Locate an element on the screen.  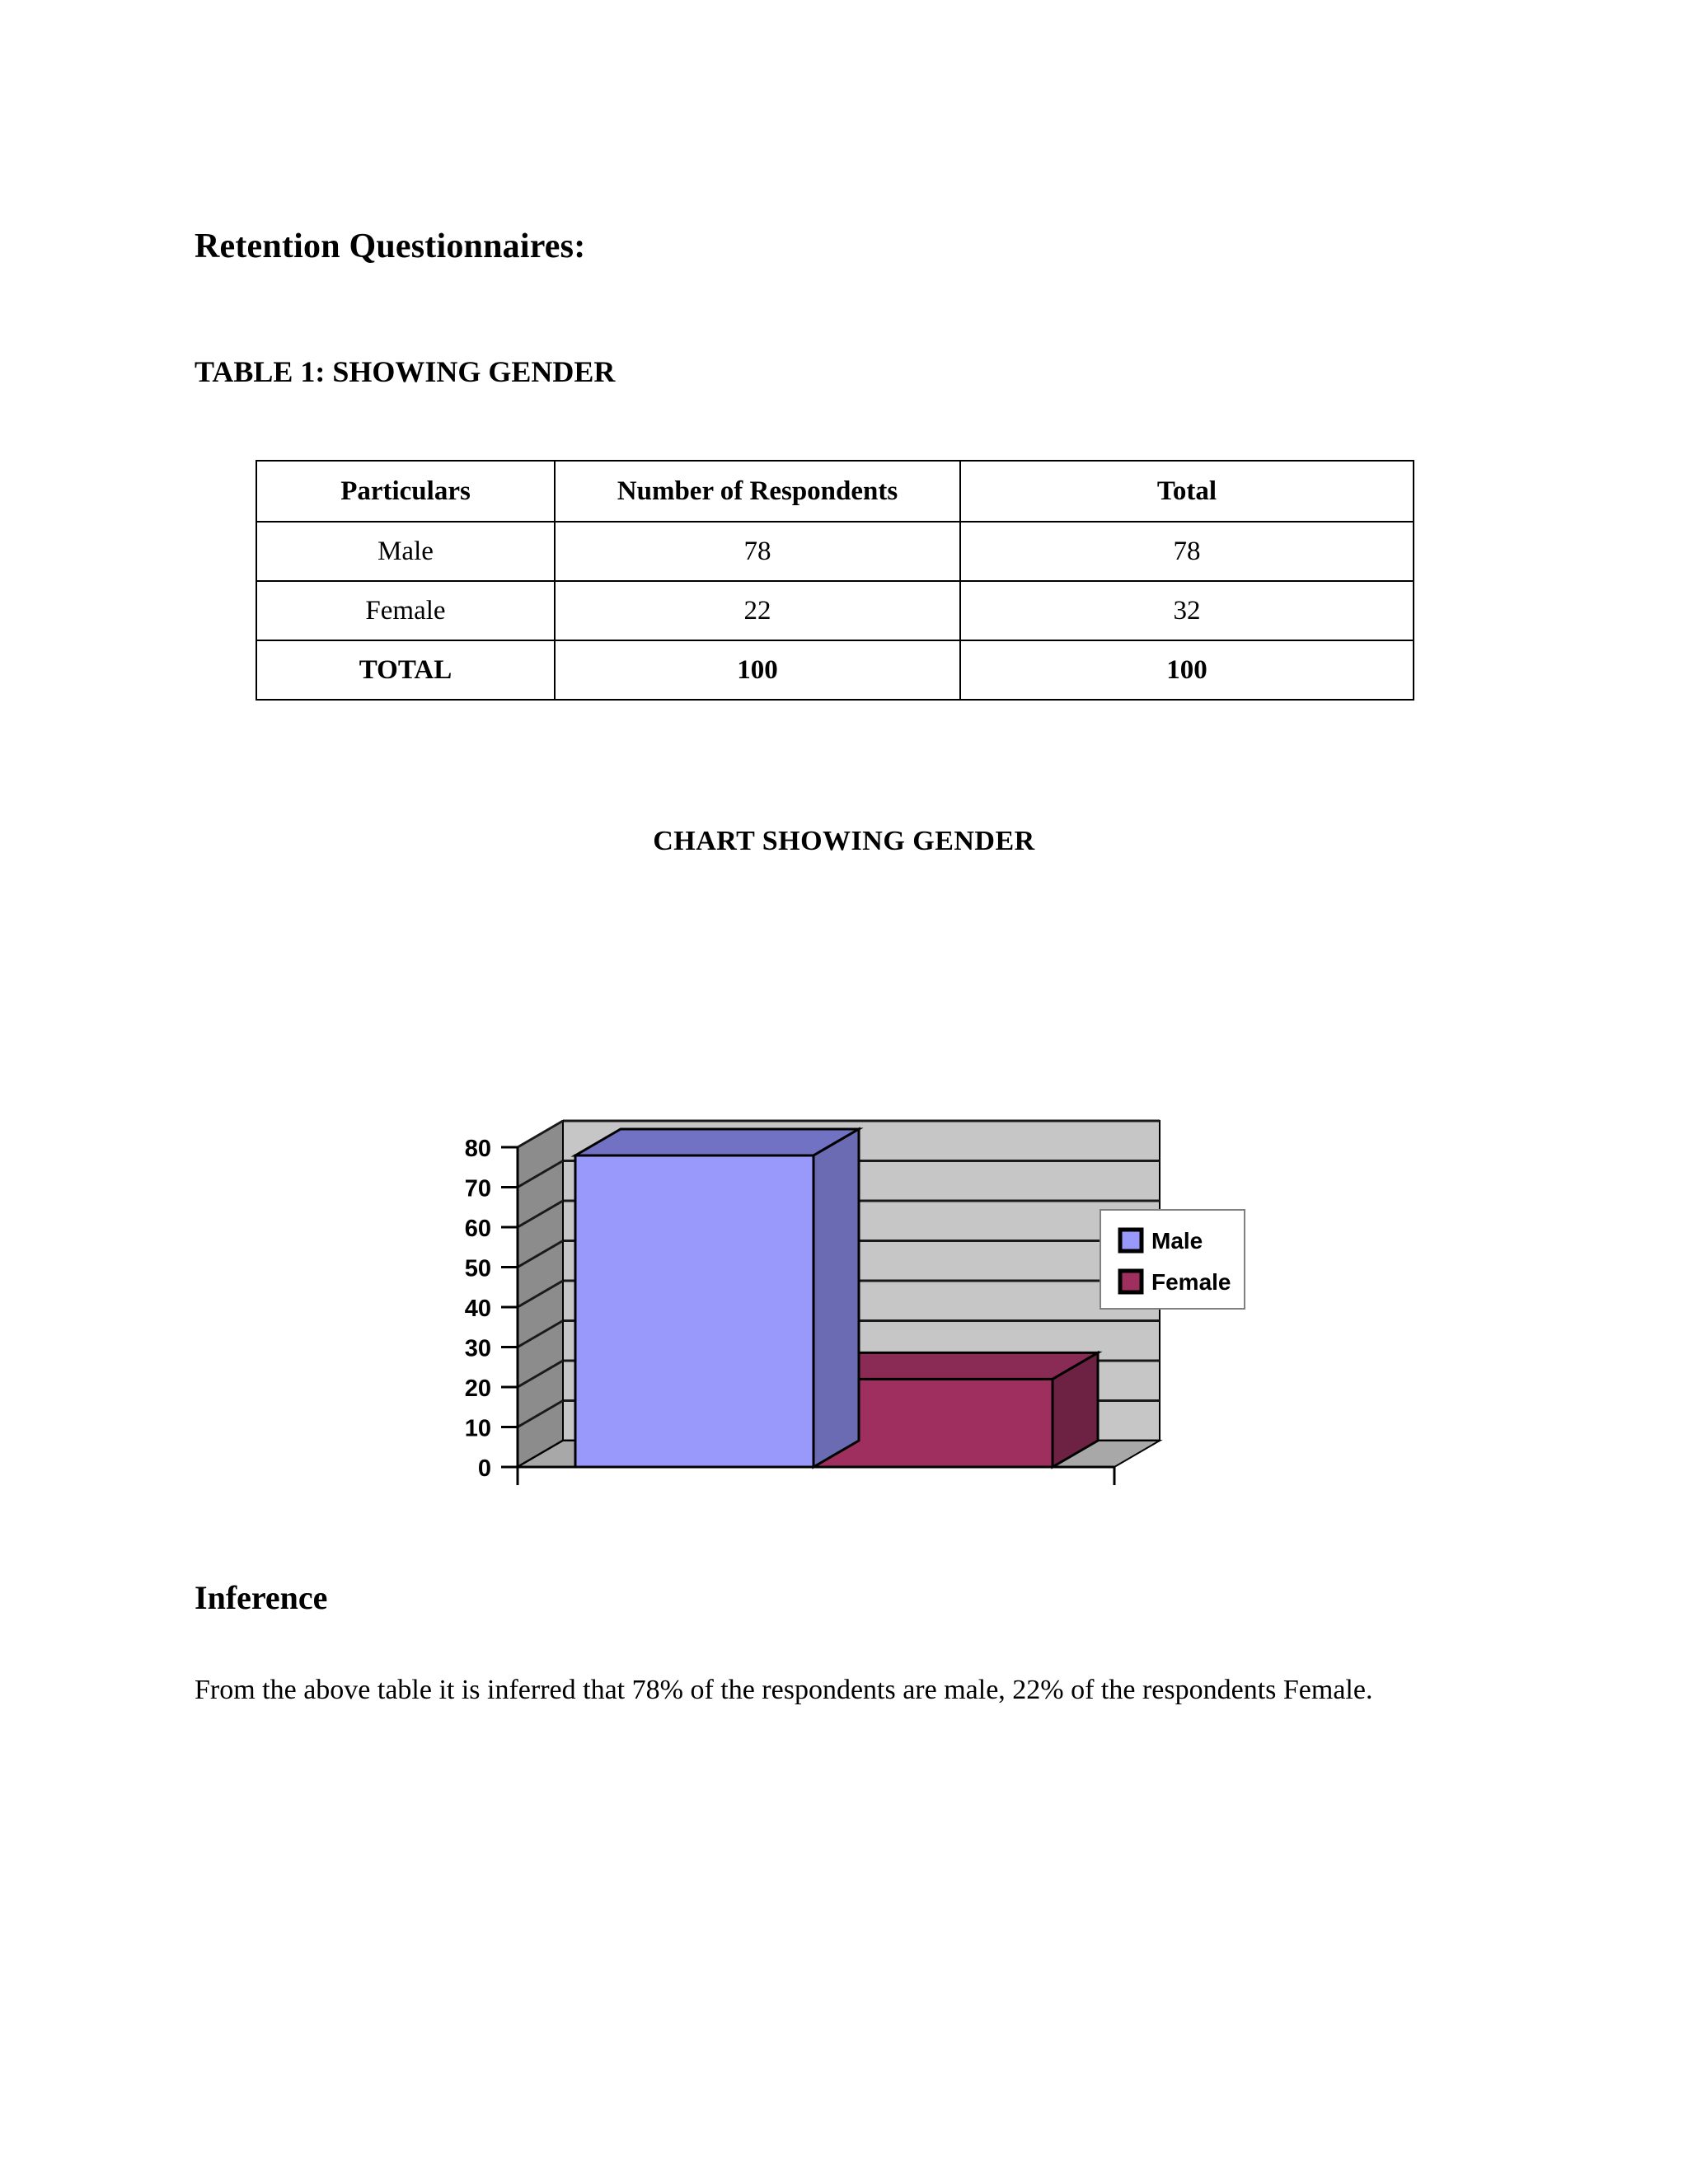
value-axis is located at coordinates (510, 1307).